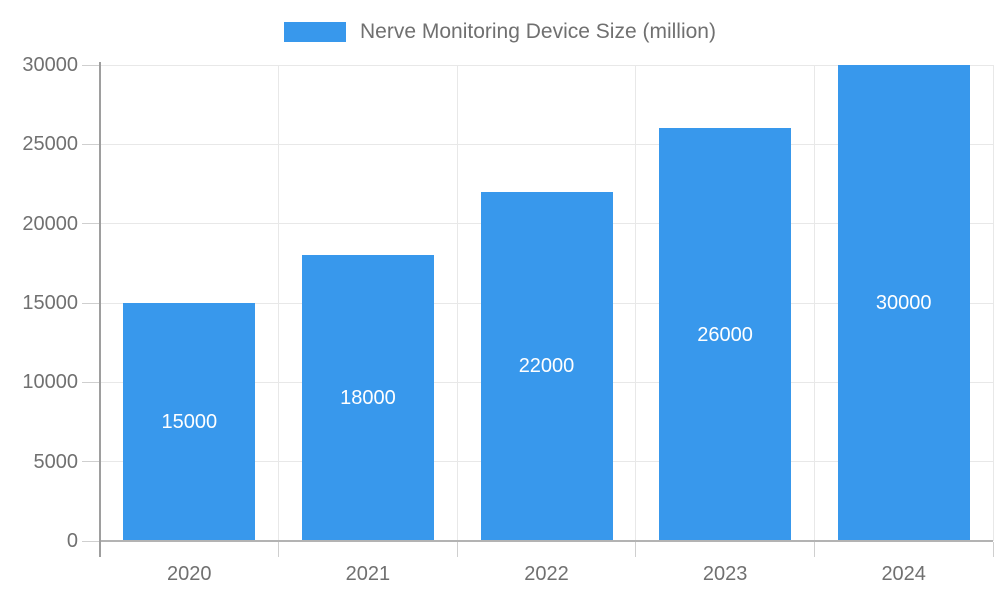 This screenshot has width=1000, height=600. I want to click on y-axis-label: 30000, so click(50, 65).